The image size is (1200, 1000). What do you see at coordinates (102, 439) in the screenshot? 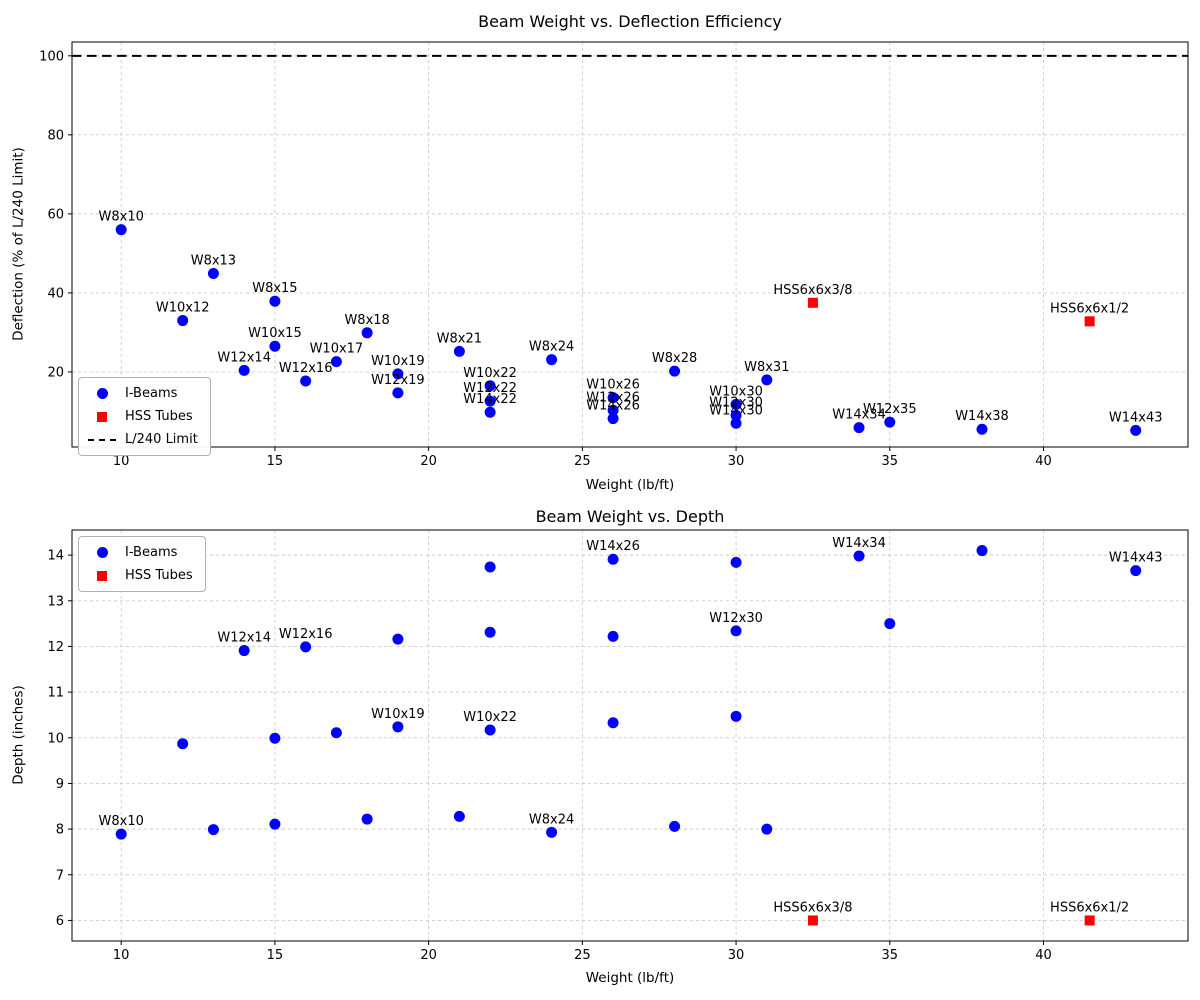
I see `dashed-line-icon` at bounding box center [102, 439].